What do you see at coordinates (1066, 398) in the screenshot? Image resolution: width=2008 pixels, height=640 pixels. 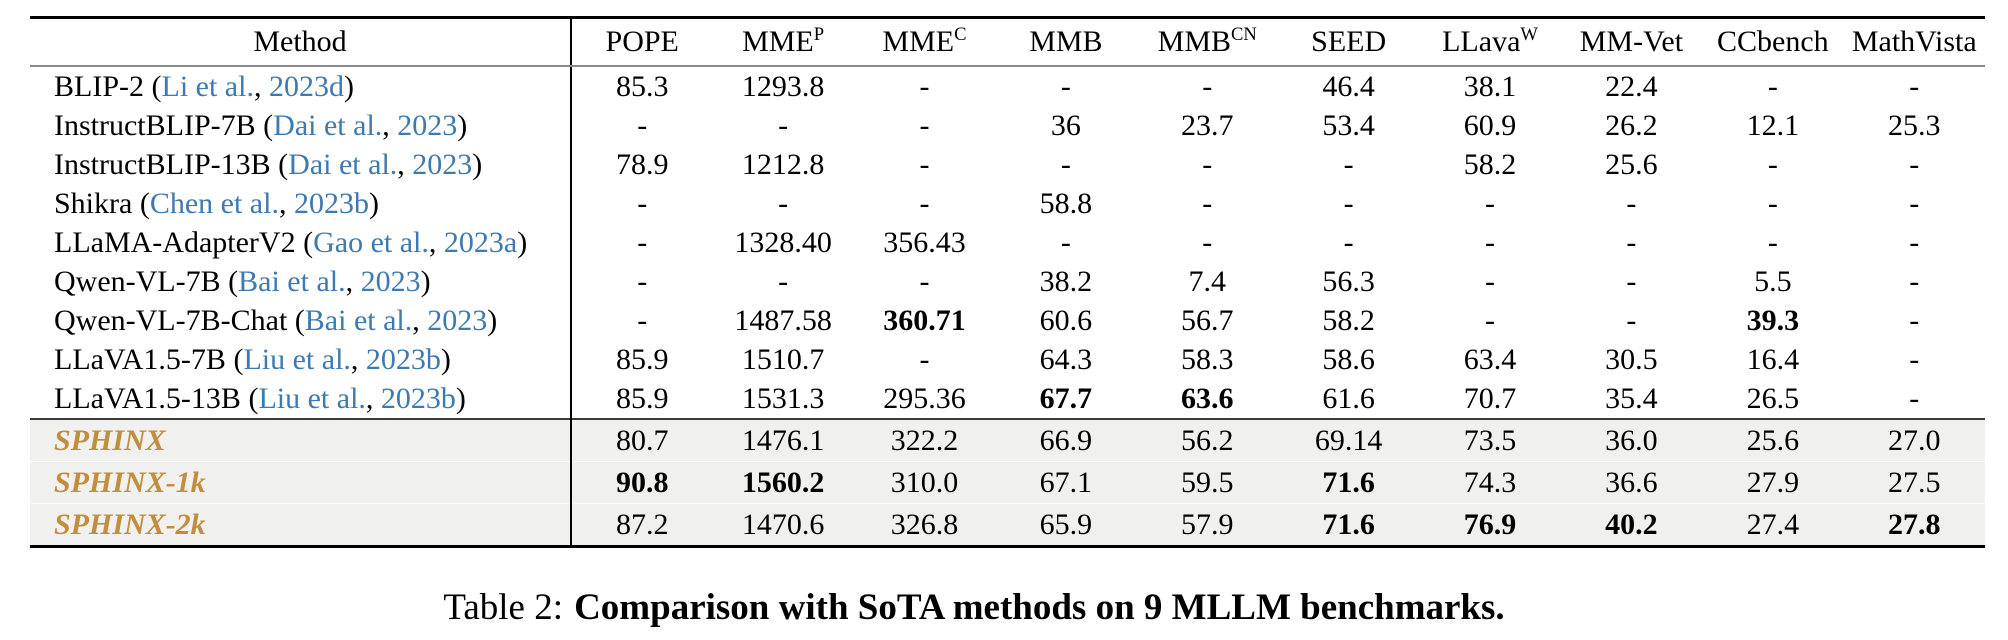 I see `score-value: 67.7` at bounding box center [1066, 398].